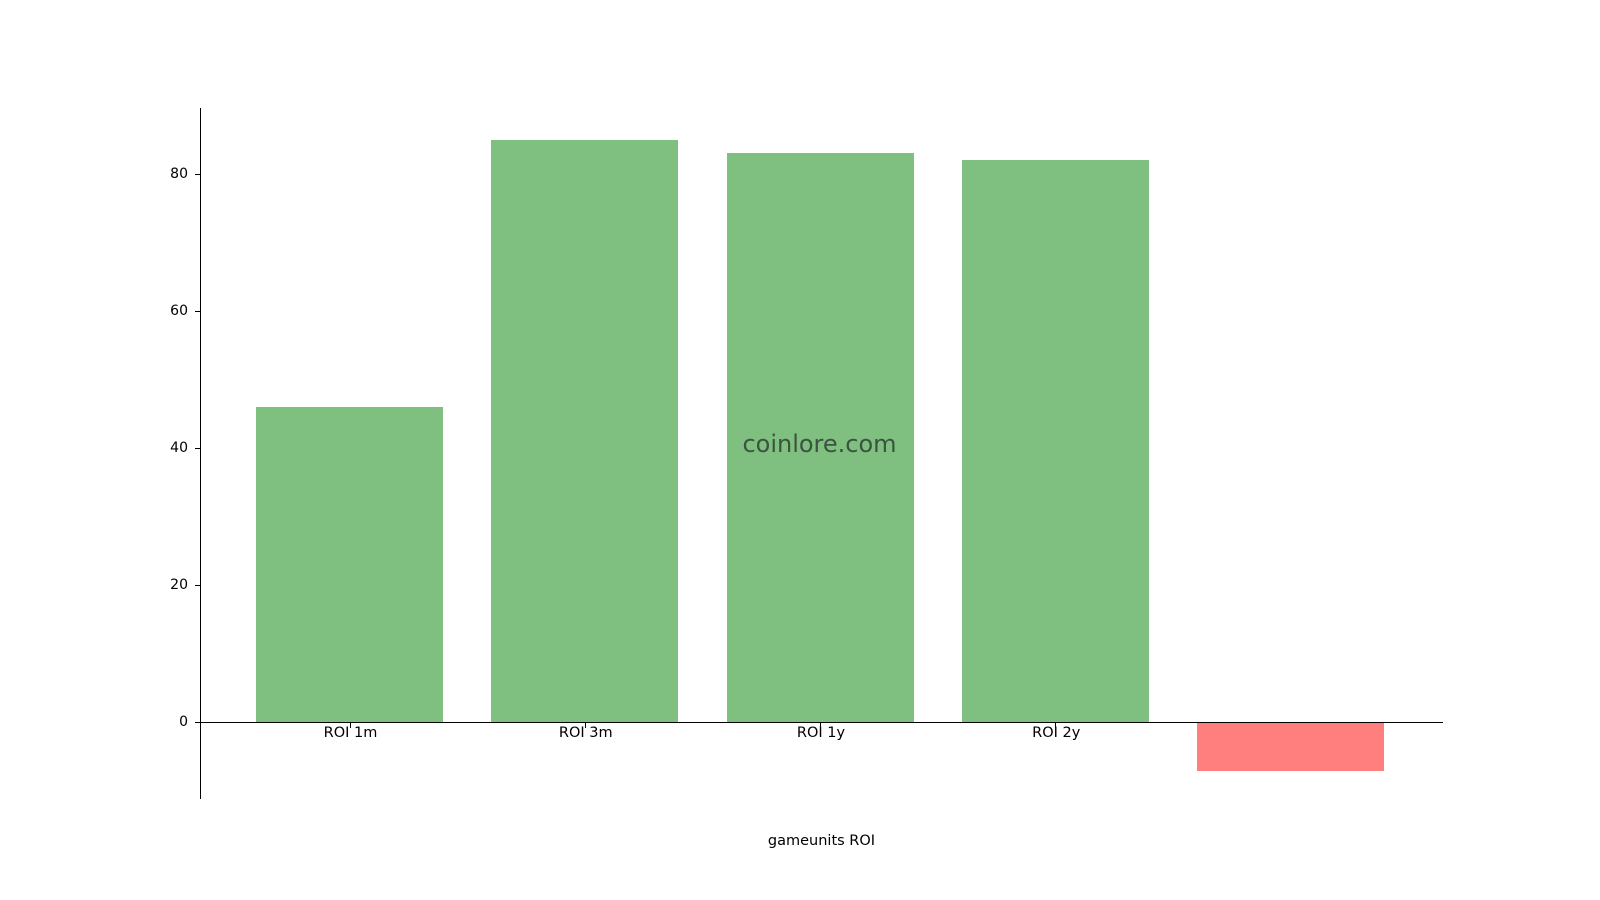 Image resolution: width=1600 pixels, height=900 pixels. What do you see at coordinates (179, 174) in the screenshot?
I see `y-tick-label: 80` at bounding box center [179, 174].